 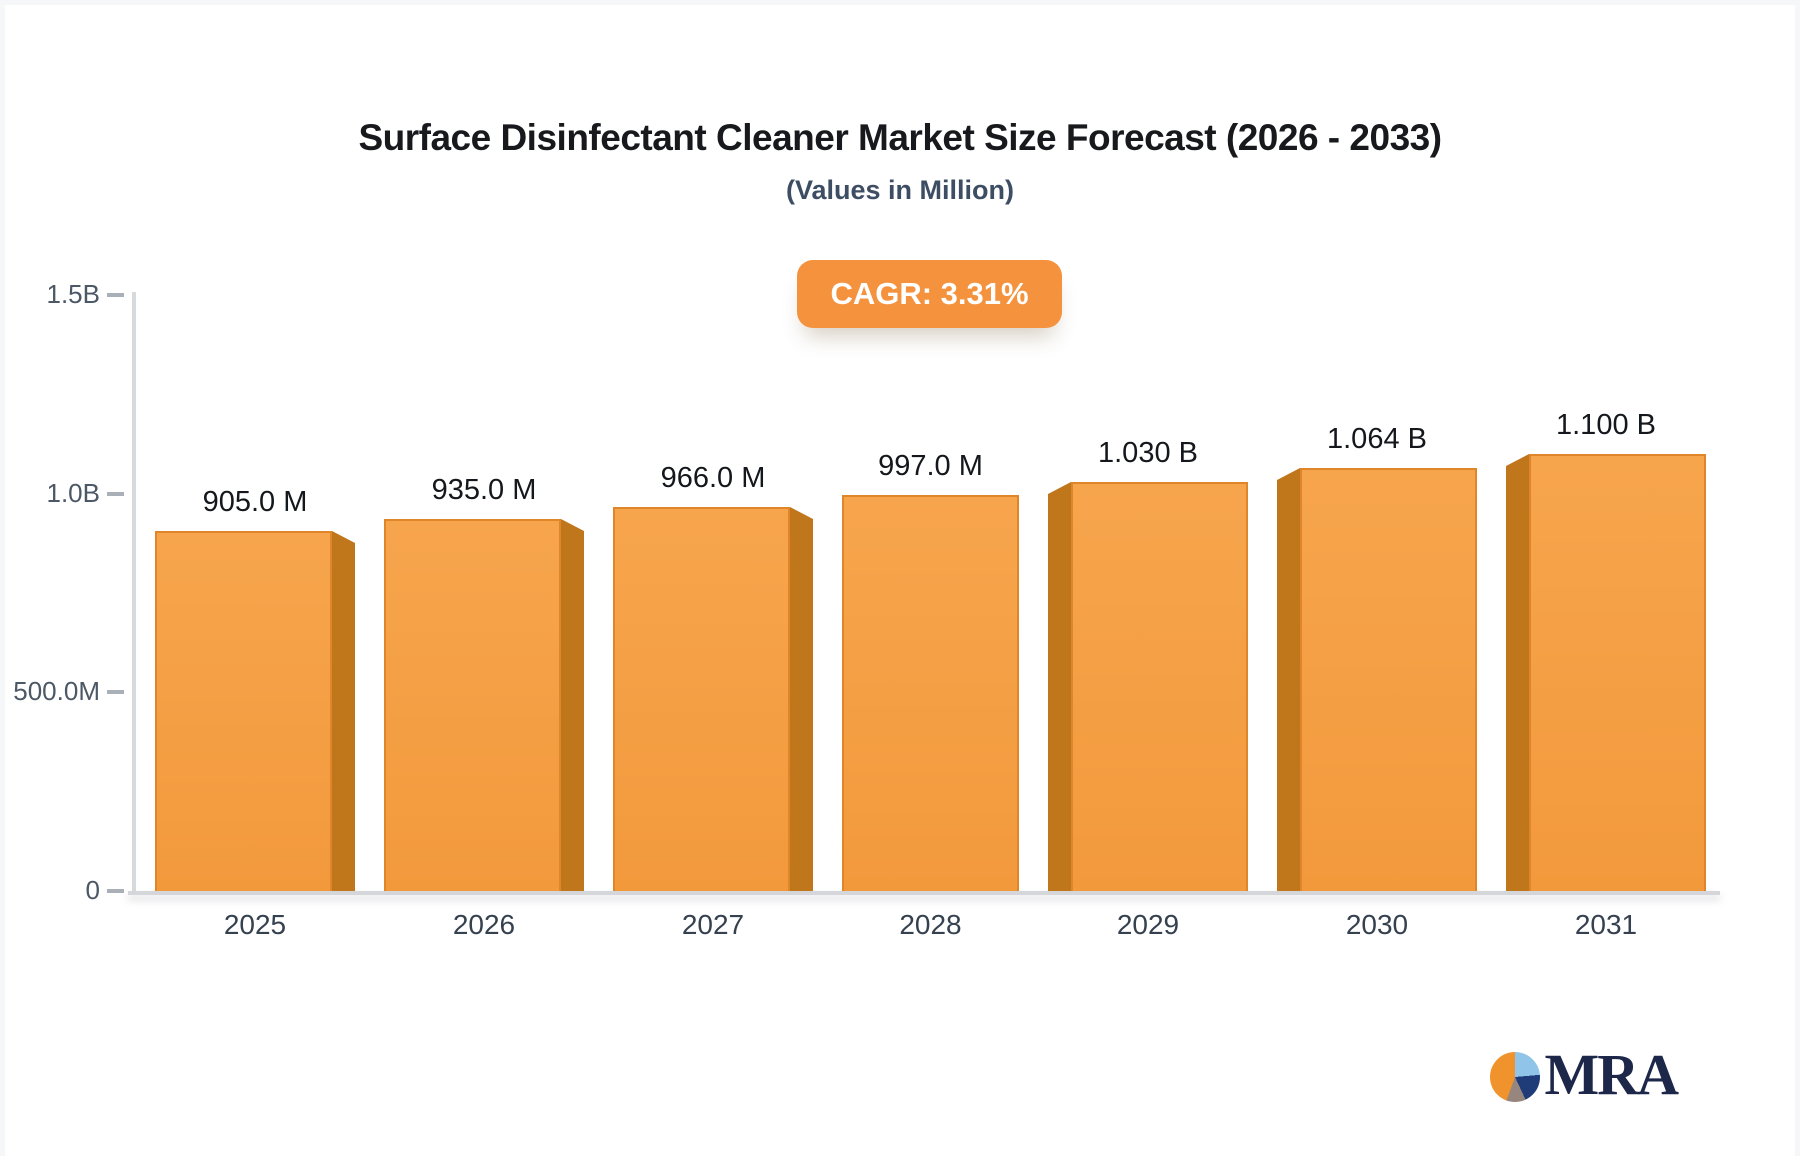 I want to click on cagr-badge-label: CAGR: 3.31%, so click(x=929, y=293).